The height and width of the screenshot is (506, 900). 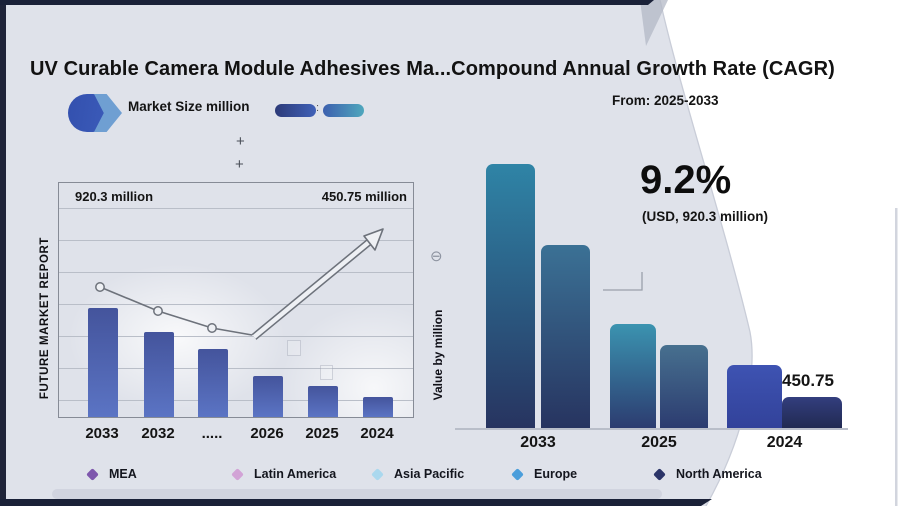 What do you see at coordinates (808, 380) in the screenshot?
I see `right-chart-annotation-450: 450.75` at bounding box center [808, 380].